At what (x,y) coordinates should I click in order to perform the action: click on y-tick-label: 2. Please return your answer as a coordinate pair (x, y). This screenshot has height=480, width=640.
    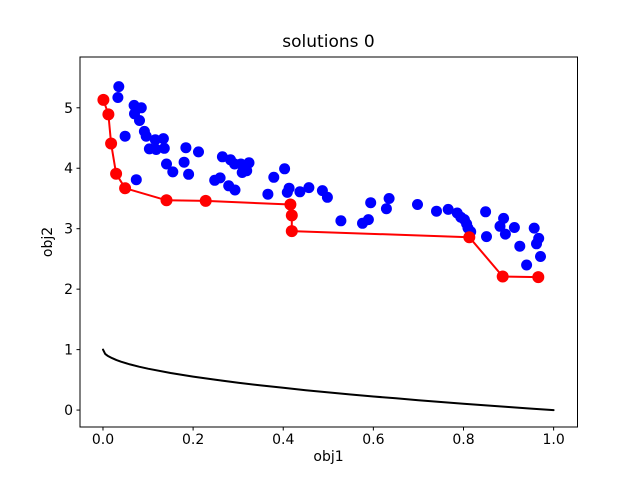
    Looking at the image, I should click on (68, 290).